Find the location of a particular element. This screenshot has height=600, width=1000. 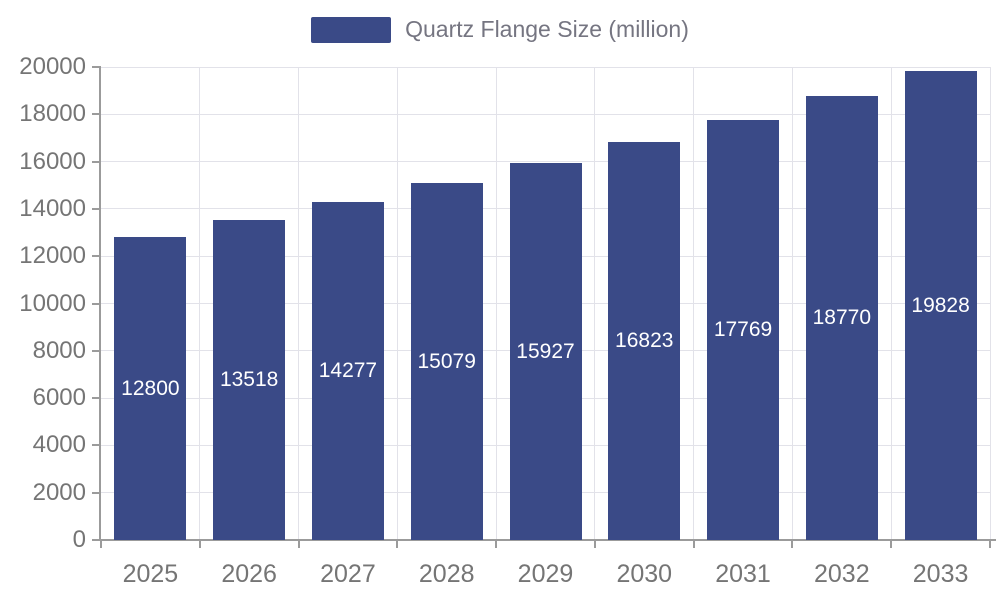

x-tick-label: 2027 is located at coordinates (348, 574).